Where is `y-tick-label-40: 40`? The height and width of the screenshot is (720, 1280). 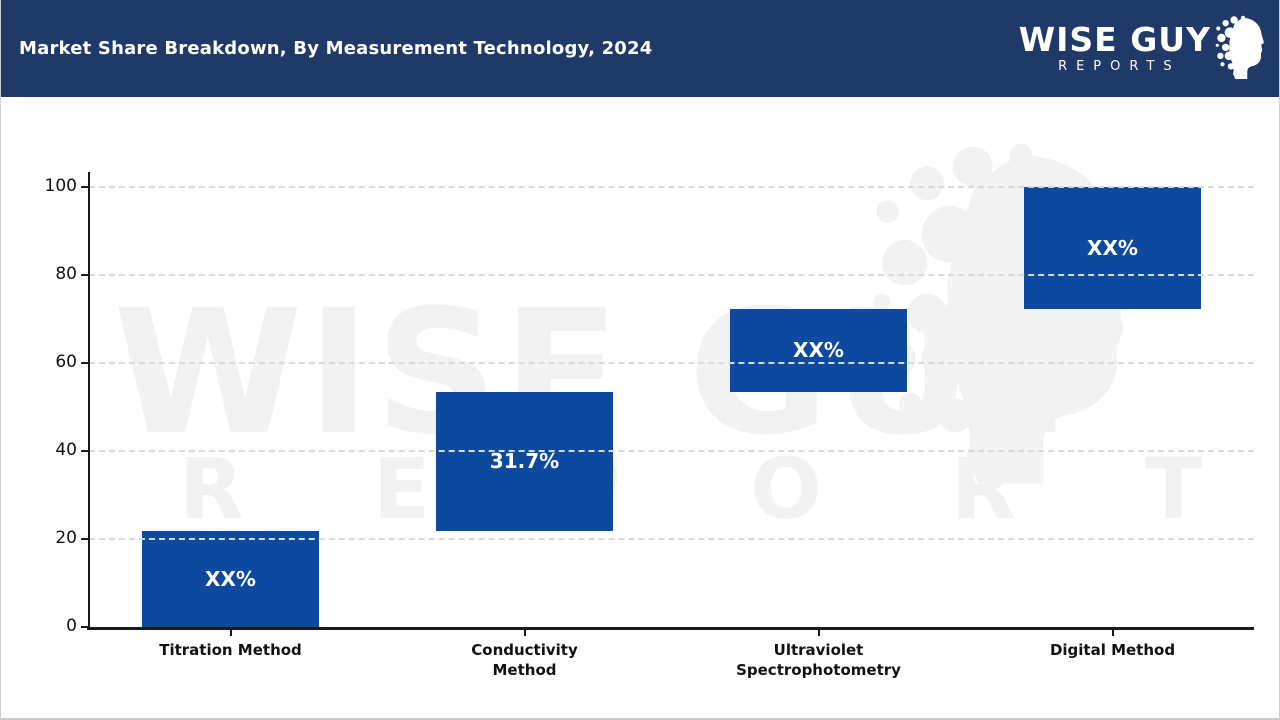
y-tick-label-40: 40 is located at coordinates (66, 450).